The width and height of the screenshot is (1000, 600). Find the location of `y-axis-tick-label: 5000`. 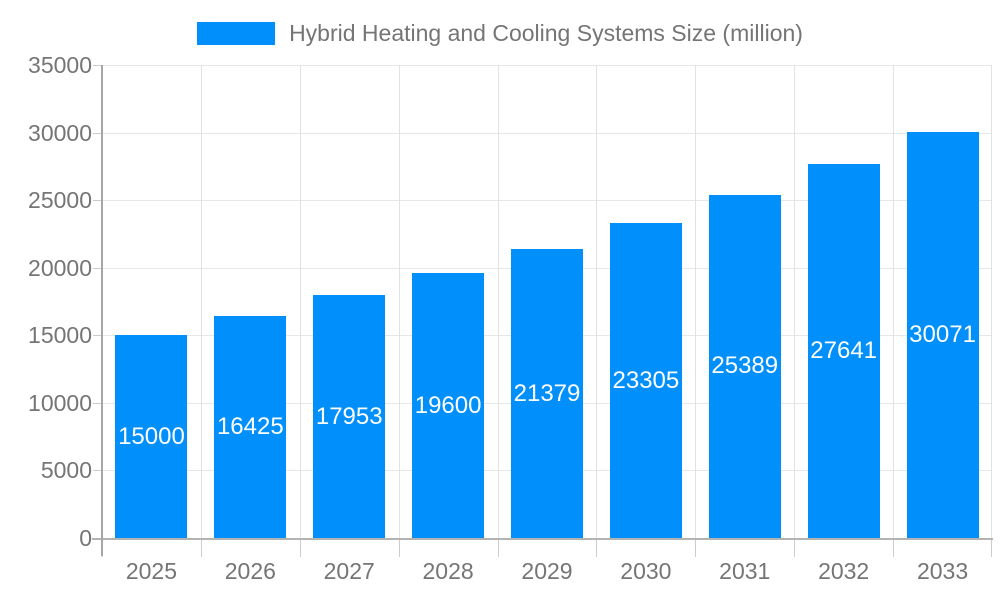

y-axis-tick-label: 5000 is located at coordinates (66, 470).